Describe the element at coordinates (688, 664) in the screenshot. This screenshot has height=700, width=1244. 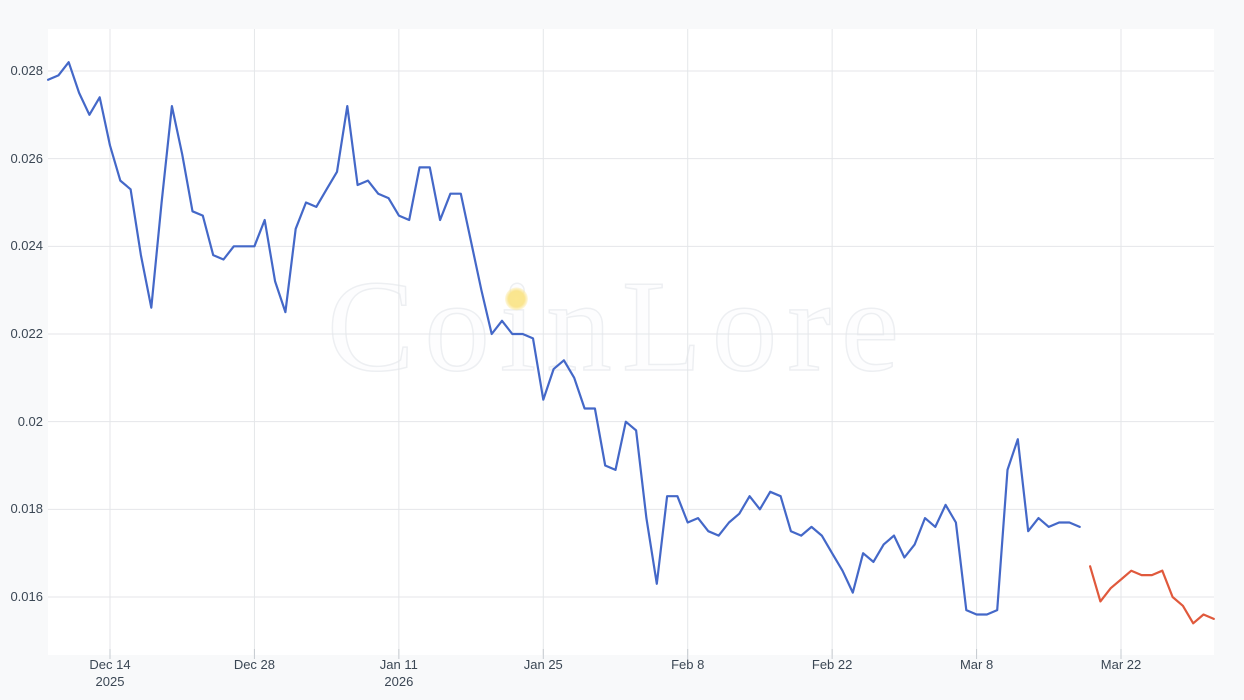
I see `x-axis-label: Feb 8` at that location.